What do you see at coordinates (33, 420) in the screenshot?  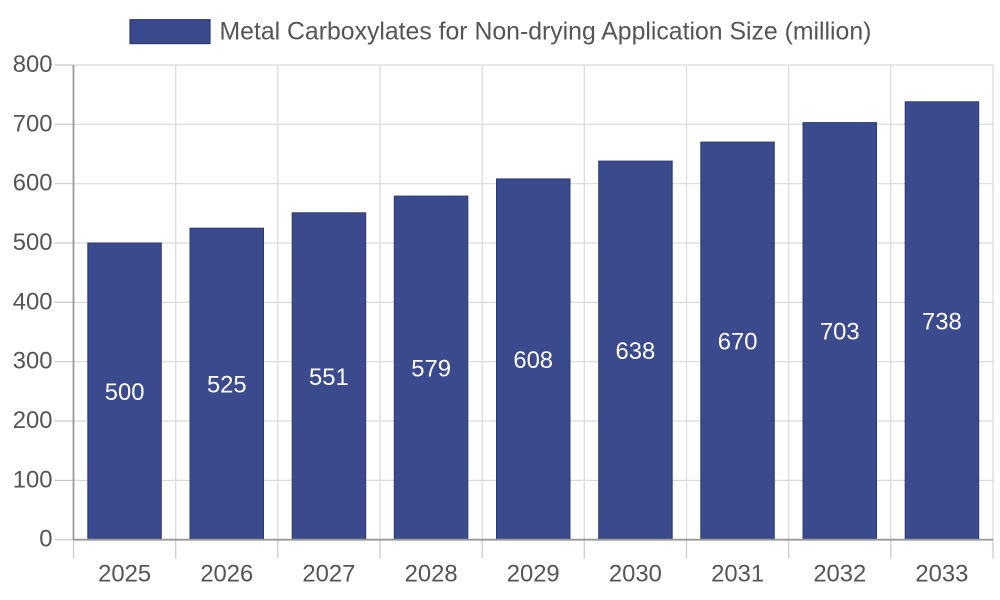 I see `svg-text: 200` at bounding box center [33, 420].